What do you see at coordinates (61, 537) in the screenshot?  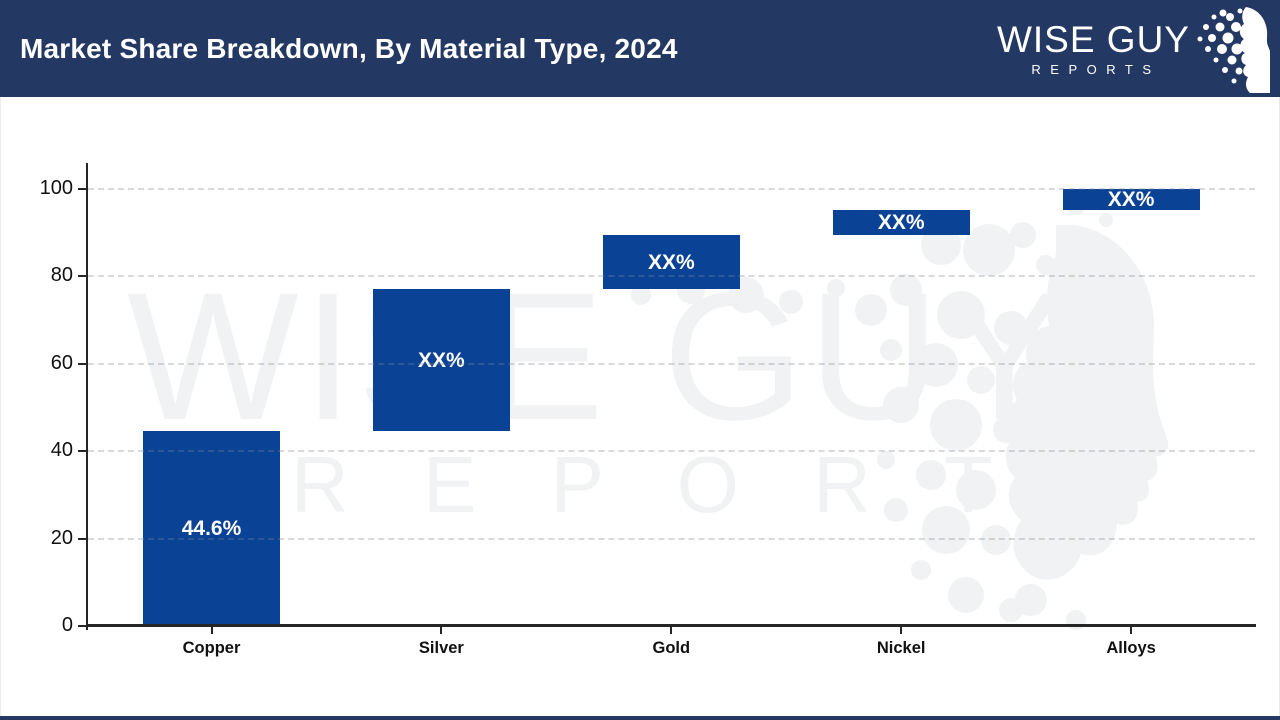 I see `y-tick-label-20: 20` at bounding box center [61, 537].